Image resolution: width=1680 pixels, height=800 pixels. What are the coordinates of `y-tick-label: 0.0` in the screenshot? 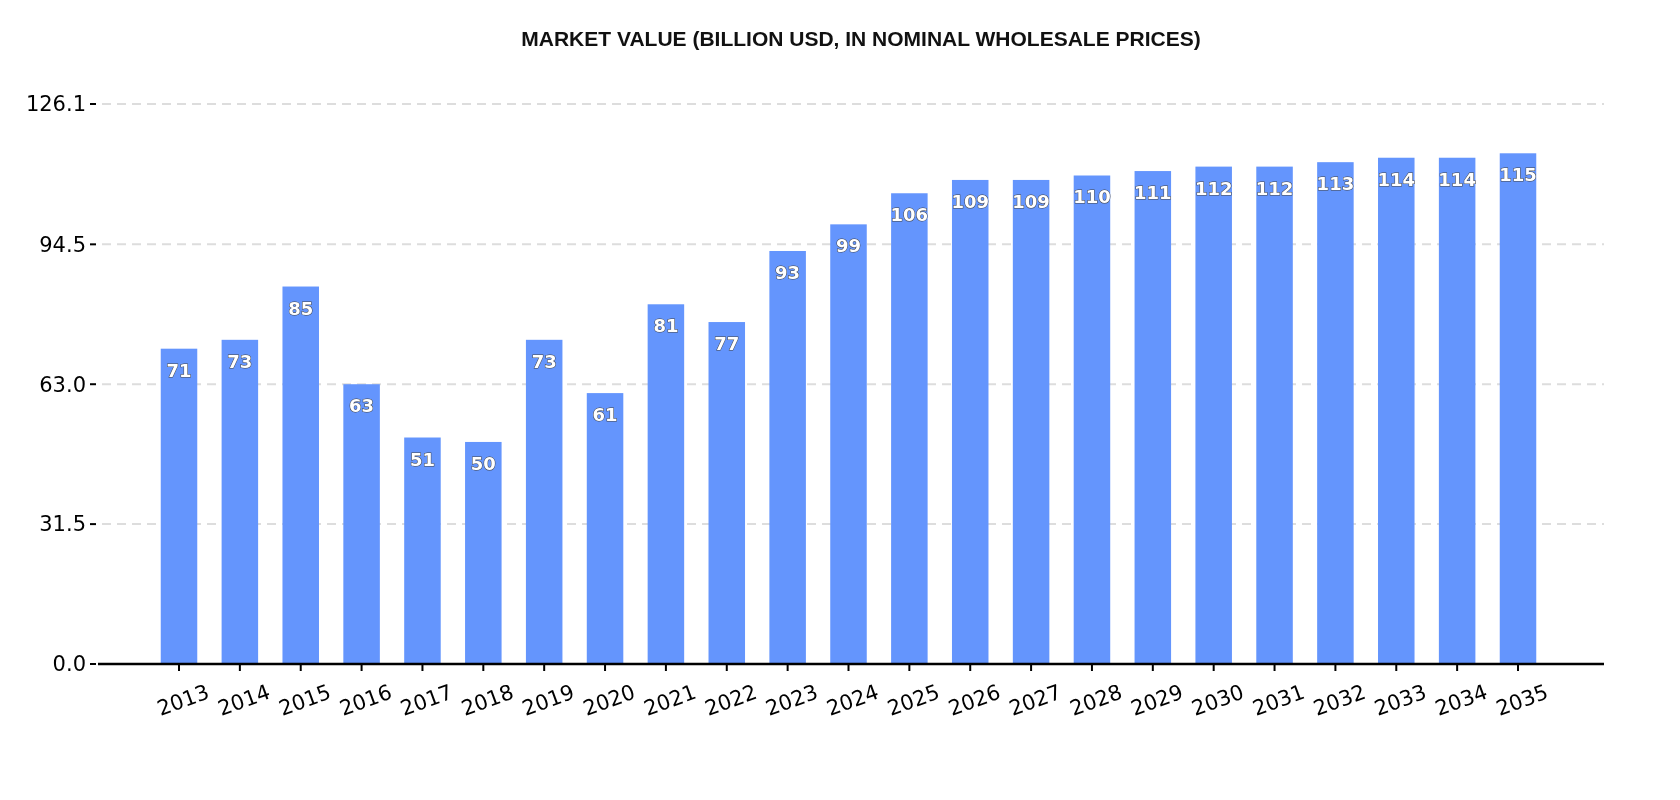 It's located at (69, 664).